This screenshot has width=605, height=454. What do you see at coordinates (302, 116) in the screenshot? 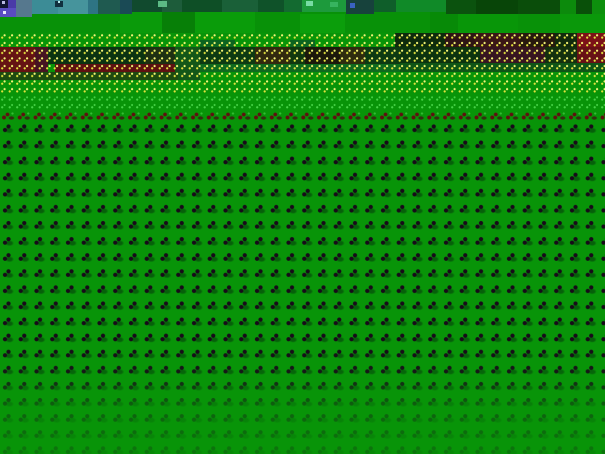
I see `red-dot-row` at bounding box center [302, 116].